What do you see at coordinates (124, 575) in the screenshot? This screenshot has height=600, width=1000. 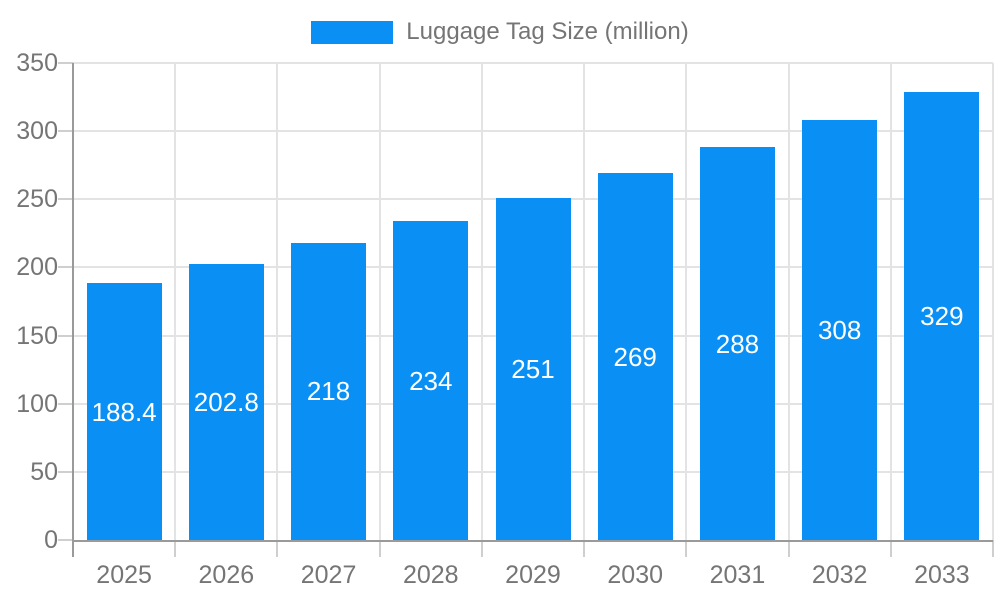 I see `x-axis-tick-label: 2025` at bounding box center [124, 575].